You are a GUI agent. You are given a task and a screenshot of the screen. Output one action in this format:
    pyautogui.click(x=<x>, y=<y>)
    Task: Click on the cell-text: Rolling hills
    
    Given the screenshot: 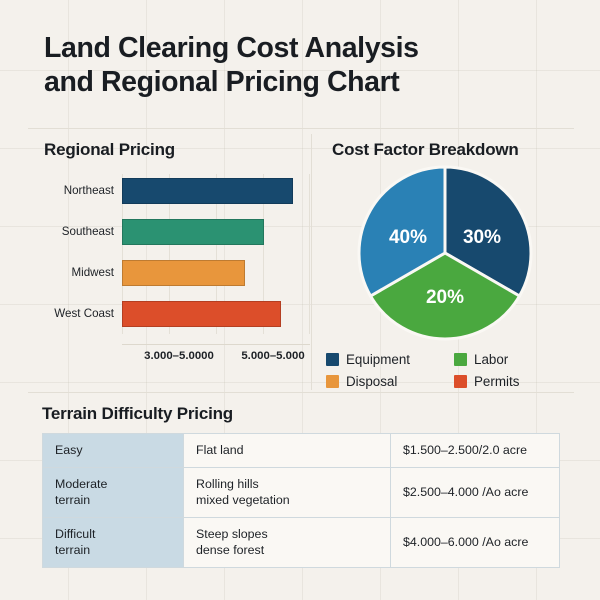 What is the action you would take?
    pyautogui.click(x=227, y=483)
    